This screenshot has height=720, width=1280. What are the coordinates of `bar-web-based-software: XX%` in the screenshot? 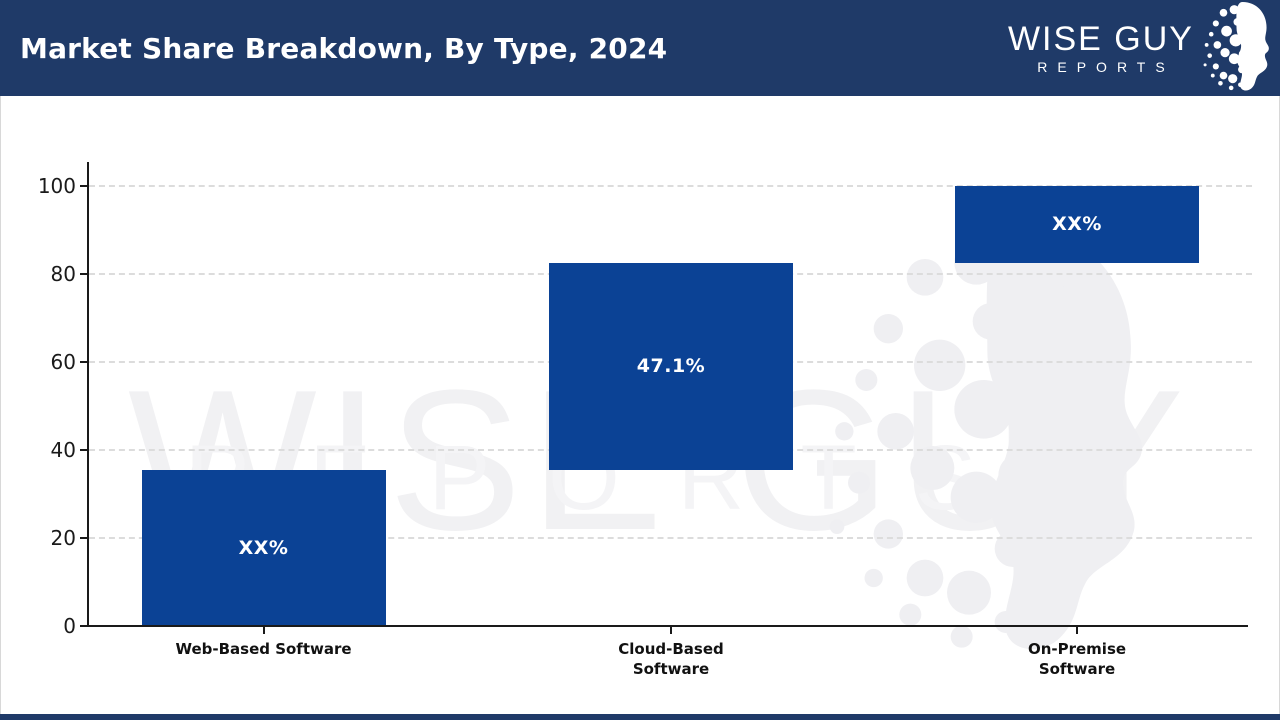 It's located at (263, 547).